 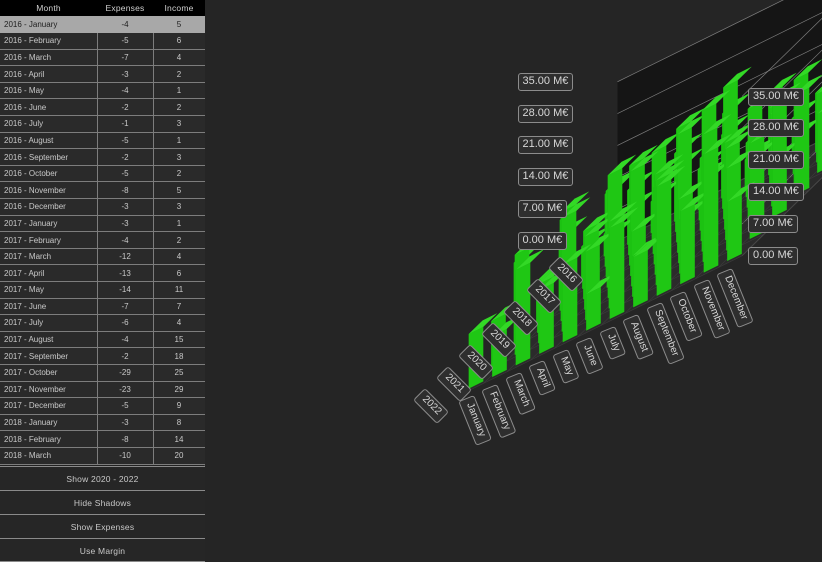 What do you see at coordinates (49, 190) in the screenshot?
I see `cell-month: 2016 - November` at bounding box center [49, 190].